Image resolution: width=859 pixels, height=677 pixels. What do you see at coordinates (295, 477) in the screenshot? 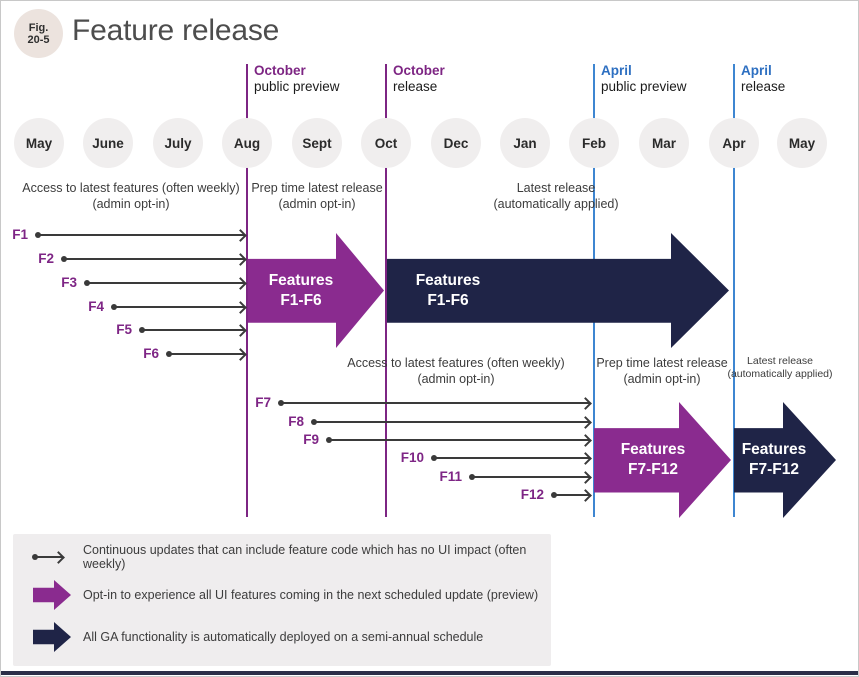
I see `feature-arrow-f11: F11` at bounding box center [295, 477].